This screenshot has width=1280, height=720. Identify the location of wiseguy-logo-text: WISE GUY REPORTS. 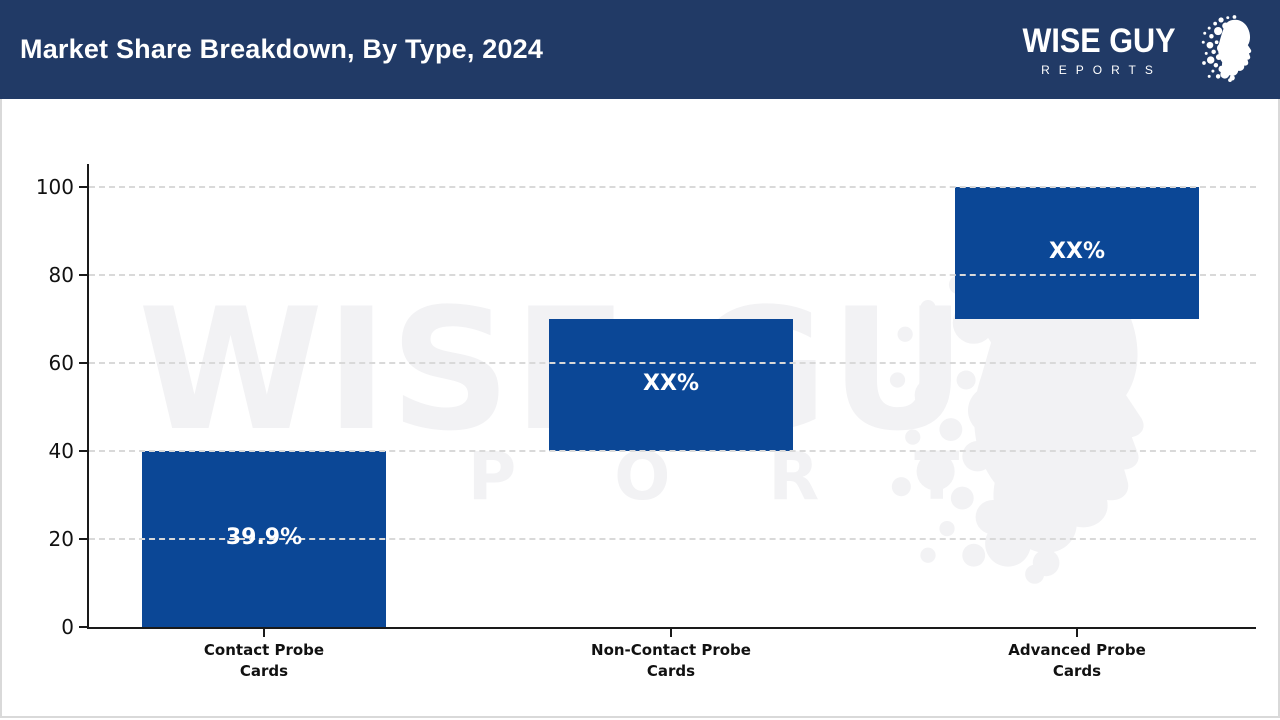
(1099, 50).